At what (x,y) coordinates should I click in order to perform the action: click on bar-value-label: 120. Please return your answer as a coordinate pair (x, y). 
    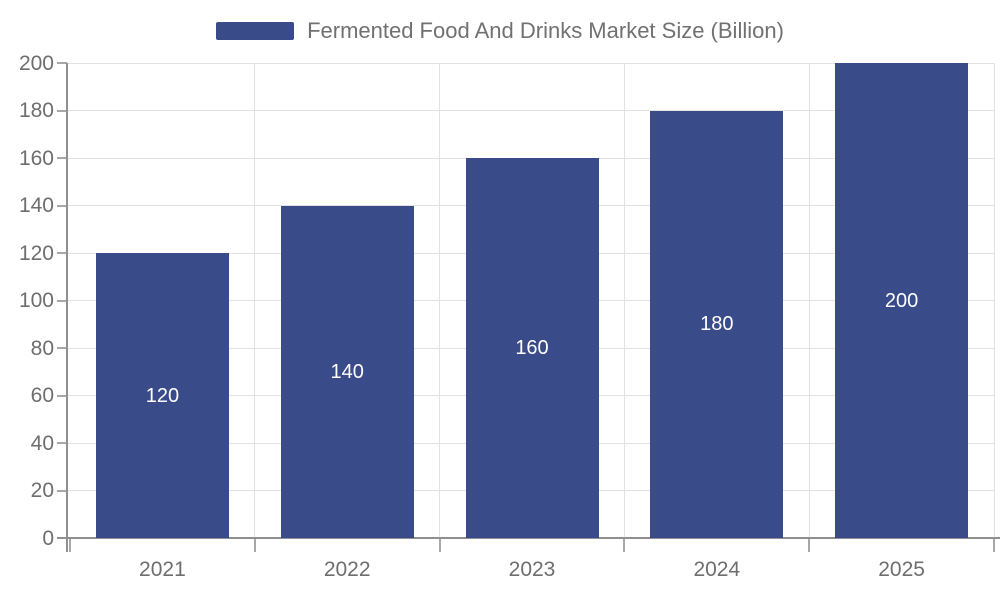
    Looking at the image, I should click on (162, 395).